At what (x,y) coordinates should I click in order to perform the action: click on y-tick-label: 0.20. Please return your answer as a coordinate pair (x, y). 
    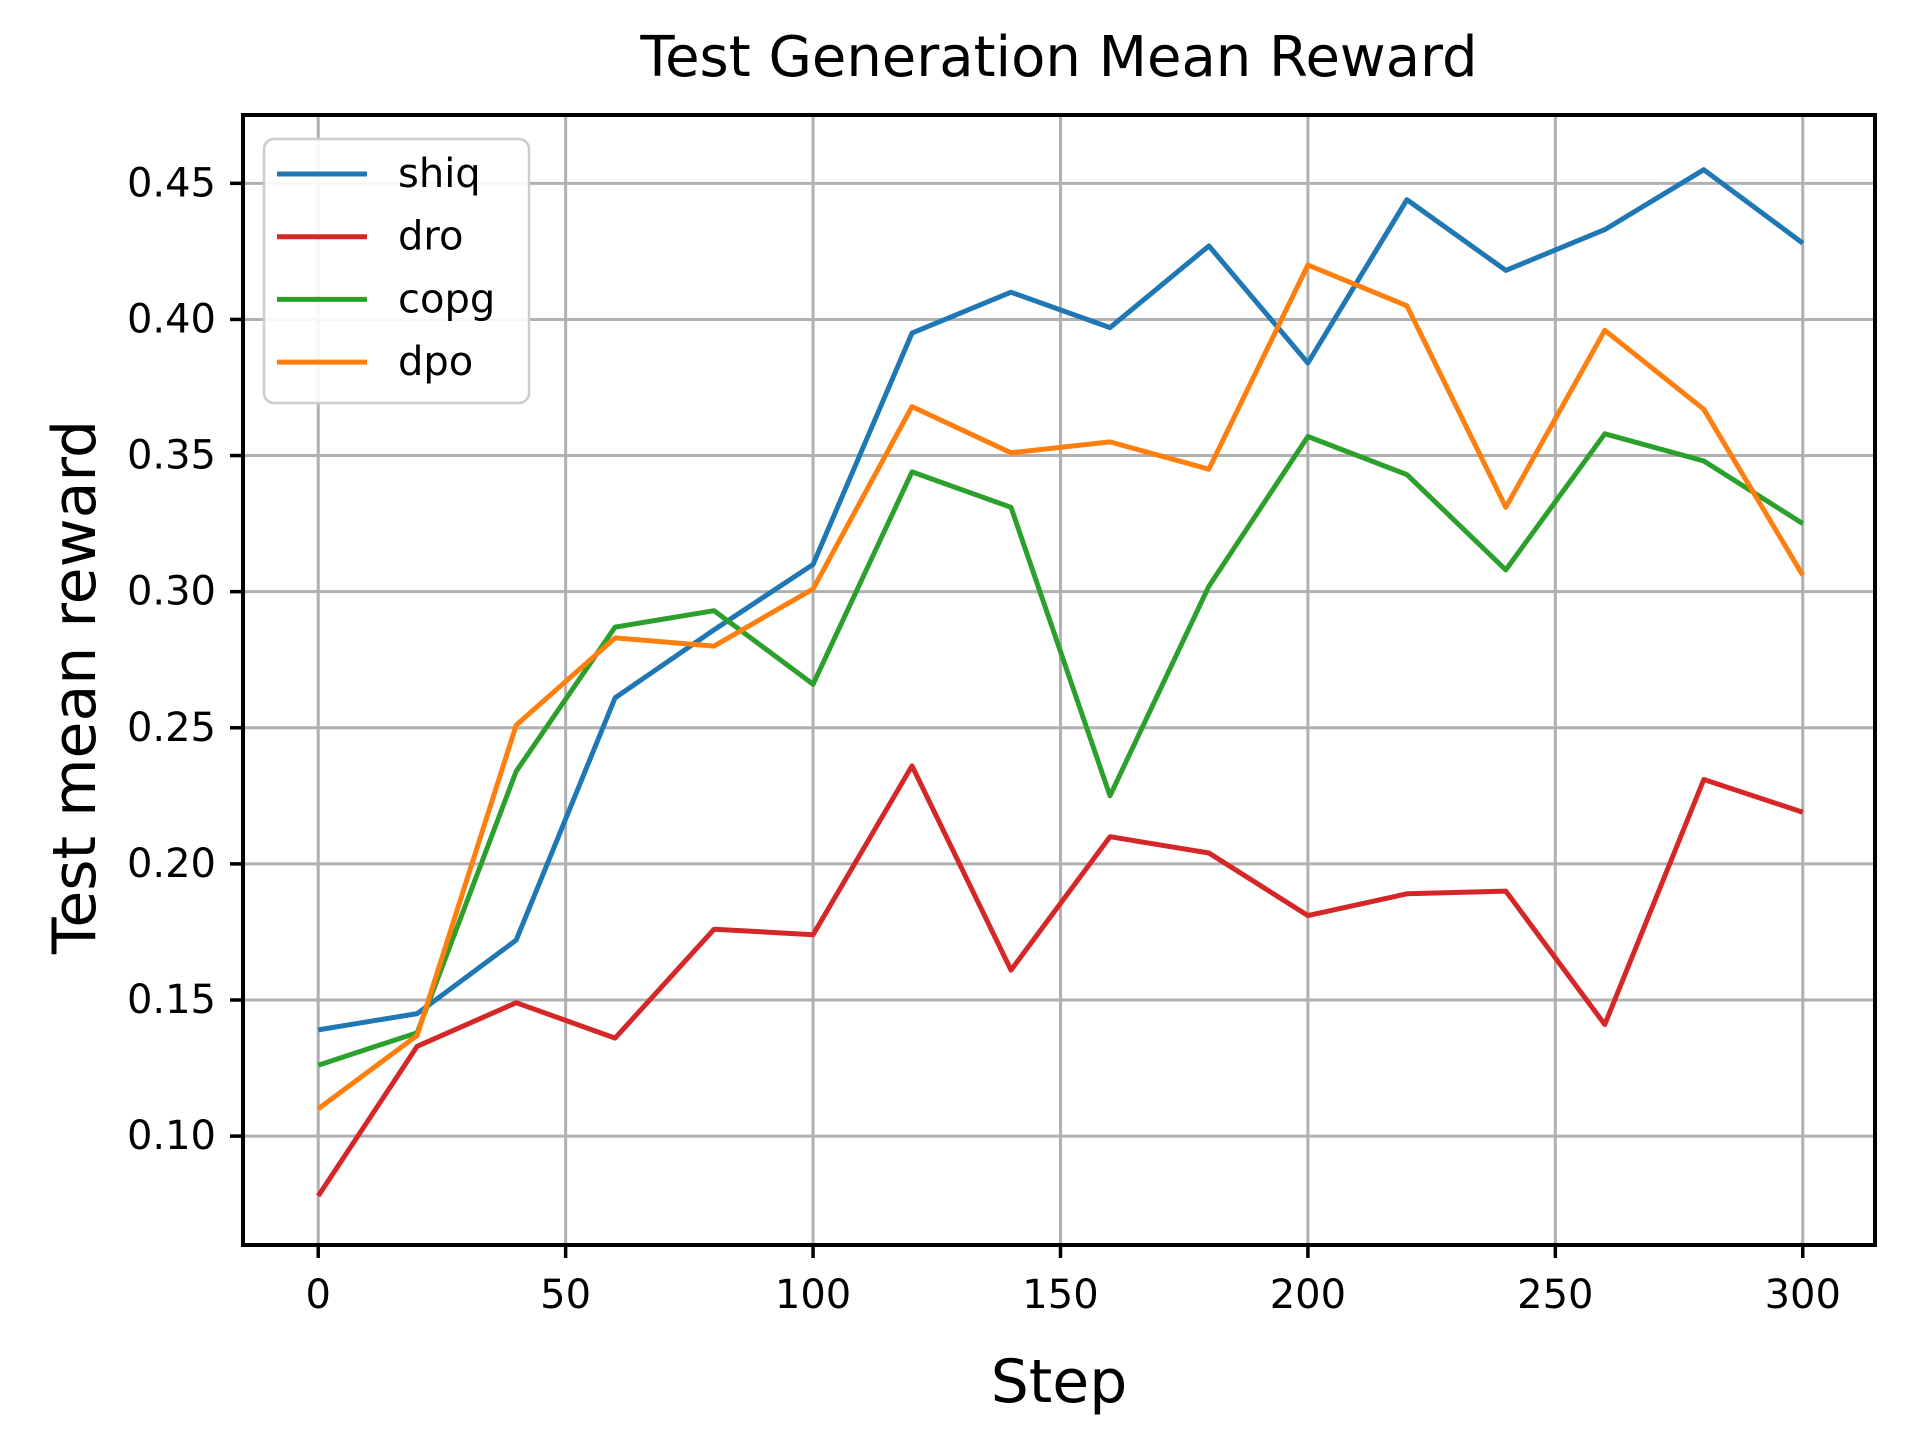
    Looking at the image, I should click on (171, 864).